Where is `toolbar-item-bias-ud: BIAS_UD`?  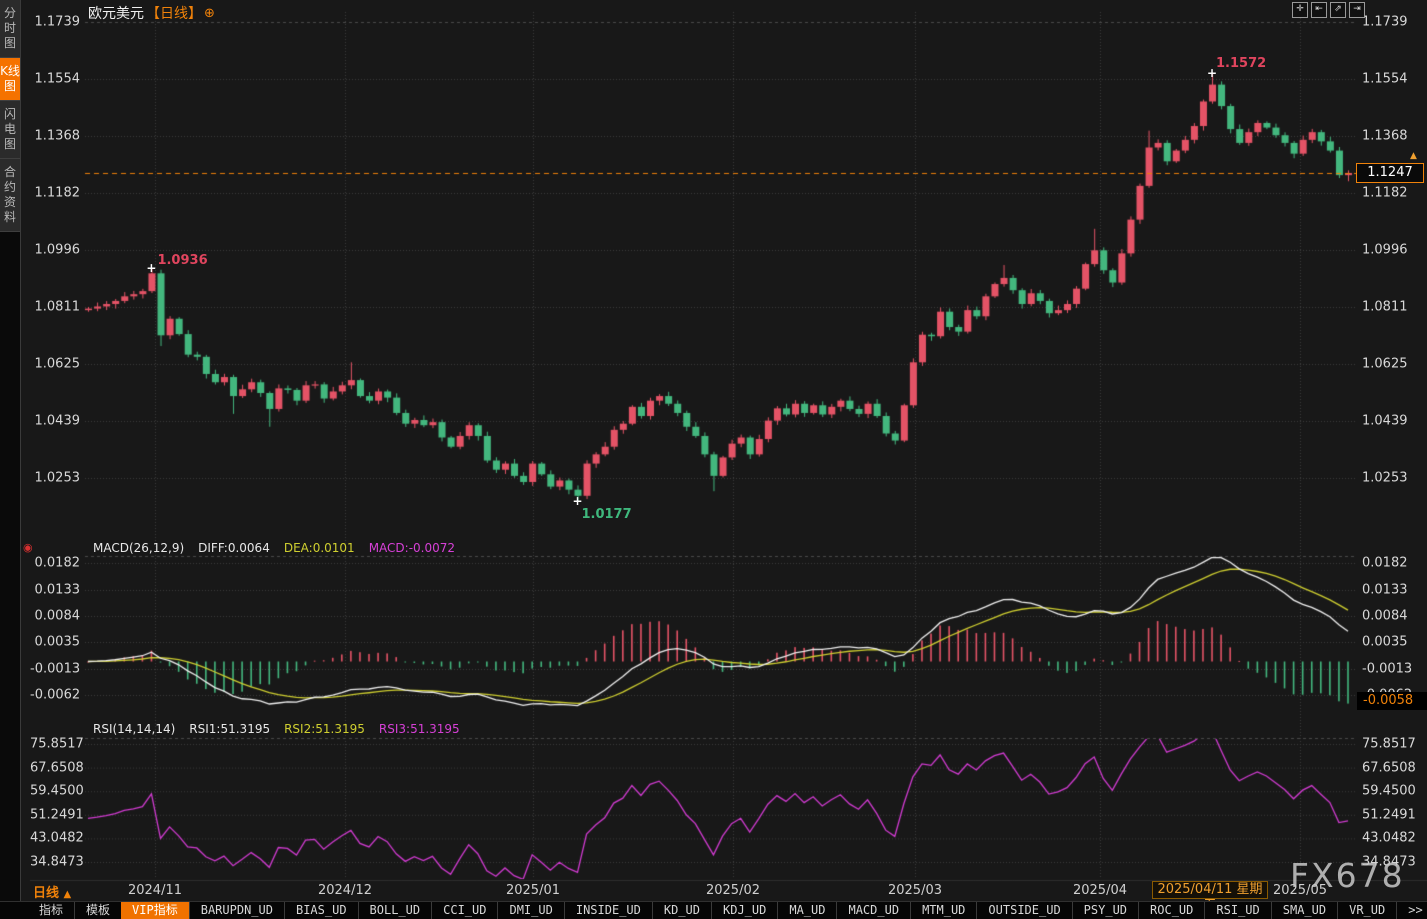 toolbar-item-bias-ud: BIAS_UD is located at coordinates (320, 910).